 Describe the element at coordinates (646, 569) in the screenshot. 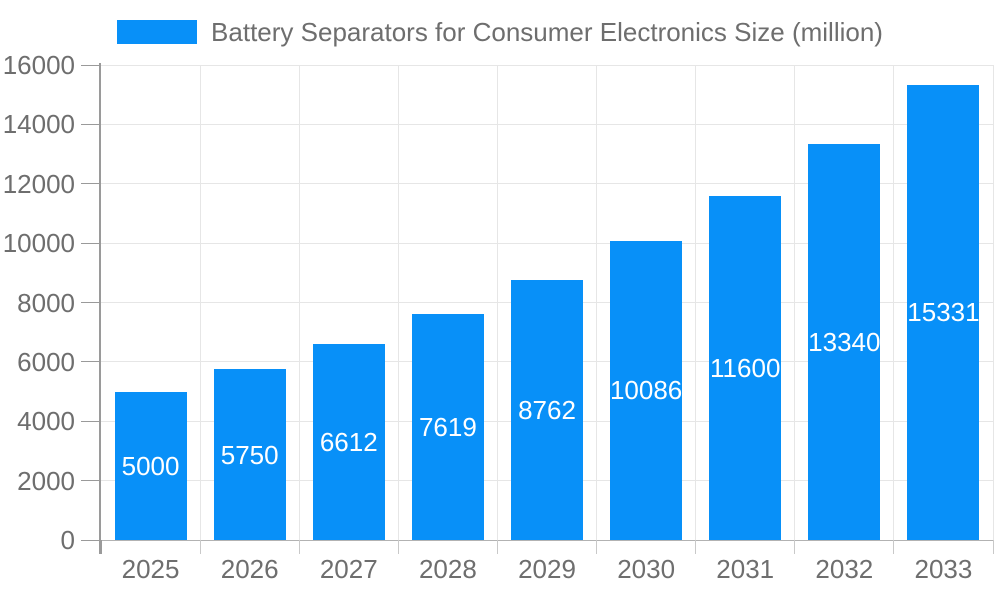

I see `x-axis-label: 2030` at that location.